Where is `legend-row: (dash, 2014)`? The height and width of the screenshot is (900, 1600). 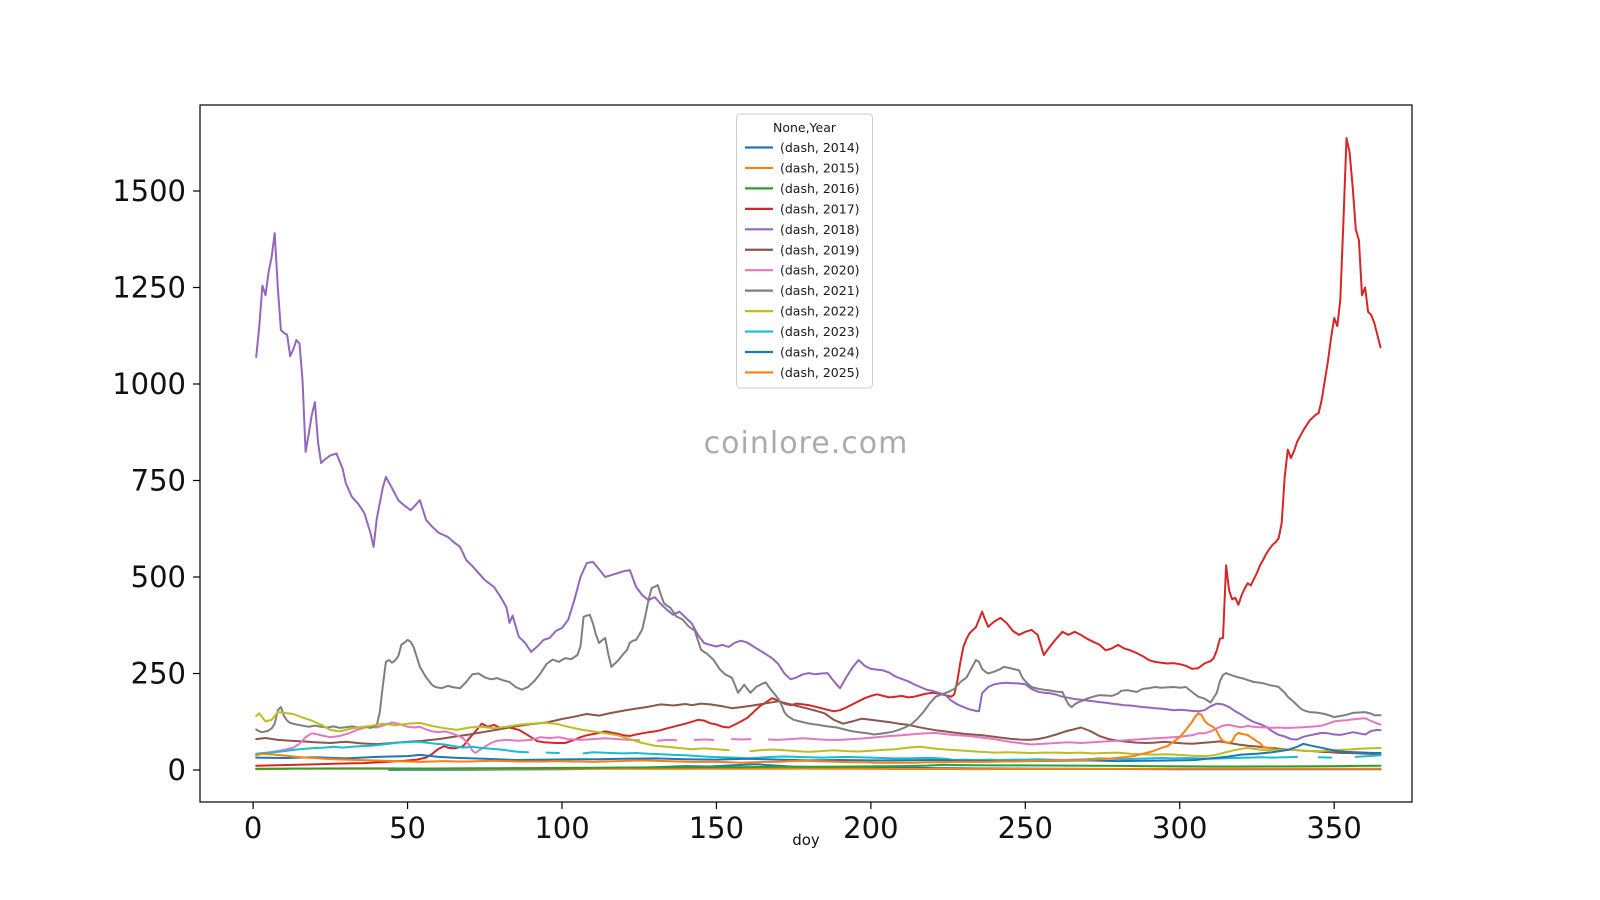 legend-row: (dash, 2014) is located at coordinates (802, 147).